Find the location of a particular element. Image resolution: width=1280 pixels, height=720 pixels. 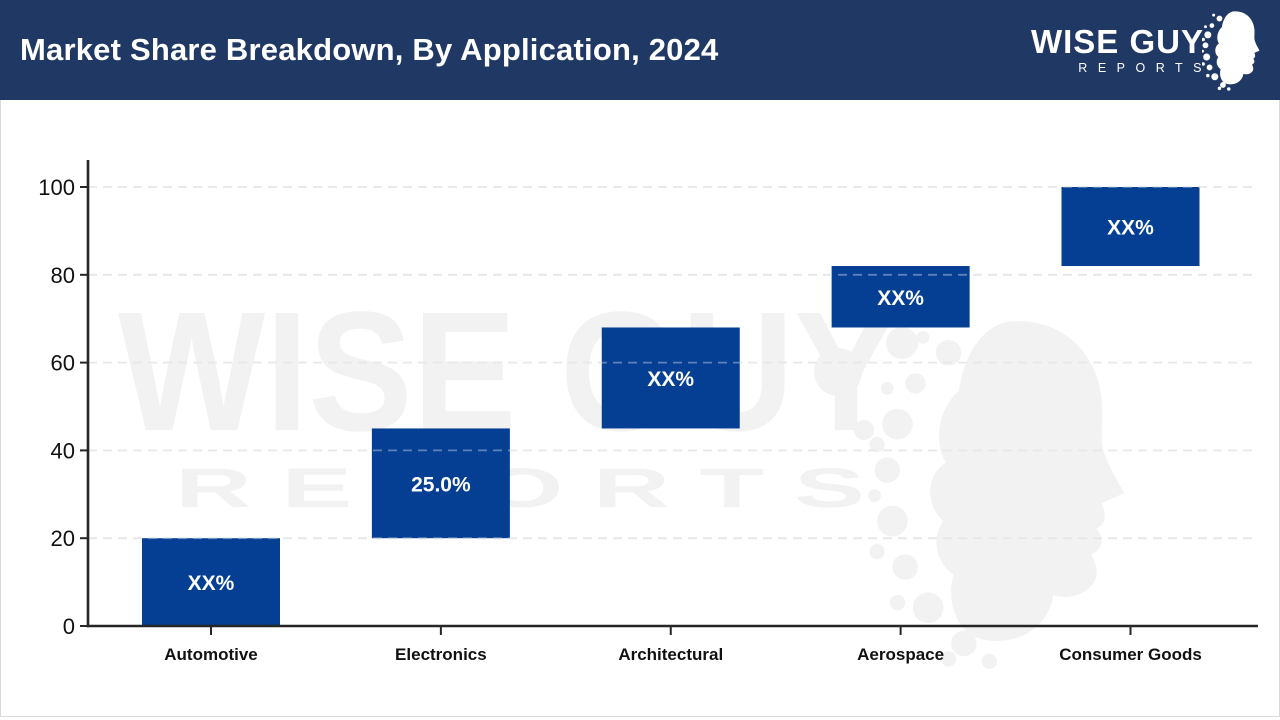

bar-value-label-consumer-goods: XX% is located at coordinates (1130, 228).